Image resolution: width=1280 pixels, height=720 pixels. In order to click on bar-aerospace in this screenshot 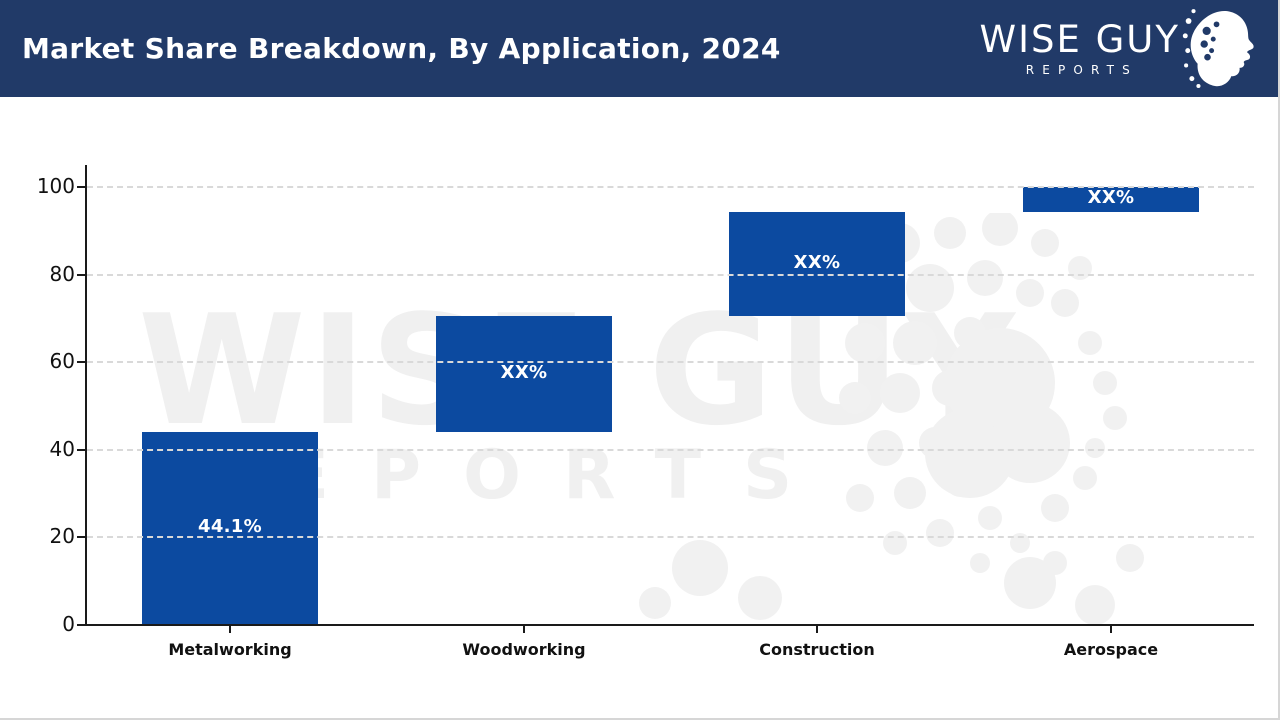, I will do `click(1111, 199)`.